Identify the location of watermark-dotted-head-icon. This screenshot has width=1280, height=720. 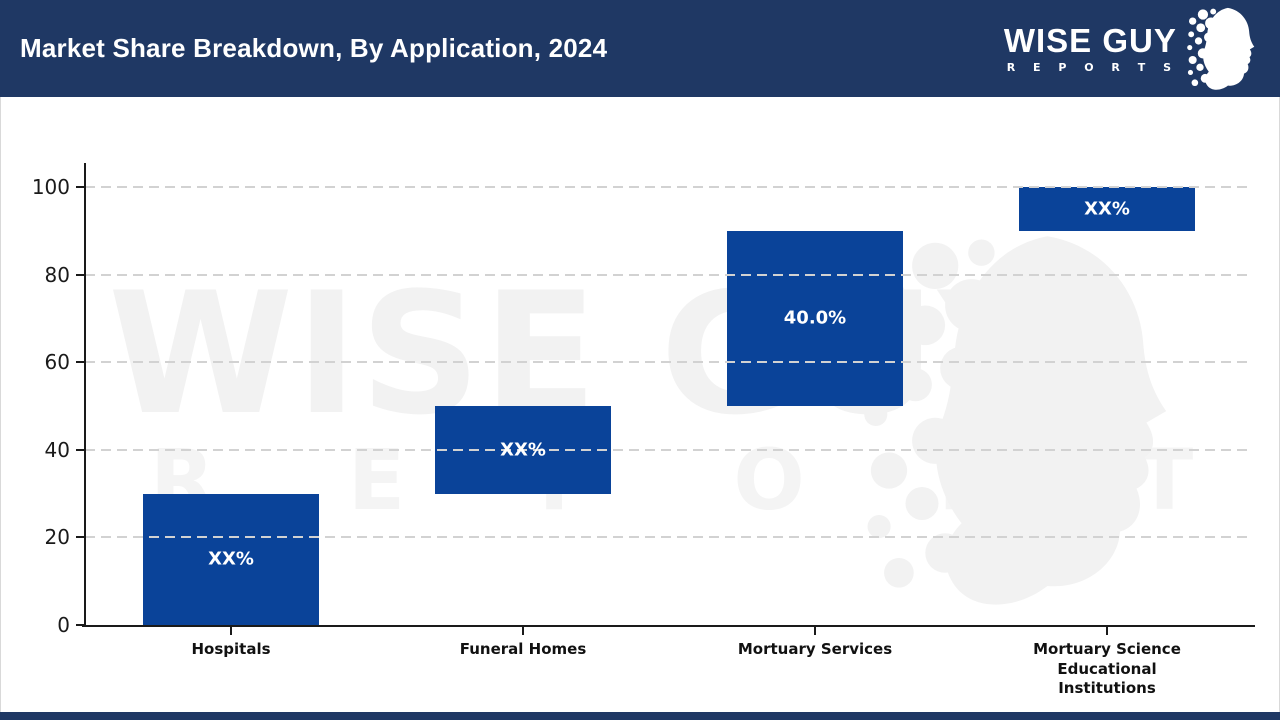
(1015, 420).